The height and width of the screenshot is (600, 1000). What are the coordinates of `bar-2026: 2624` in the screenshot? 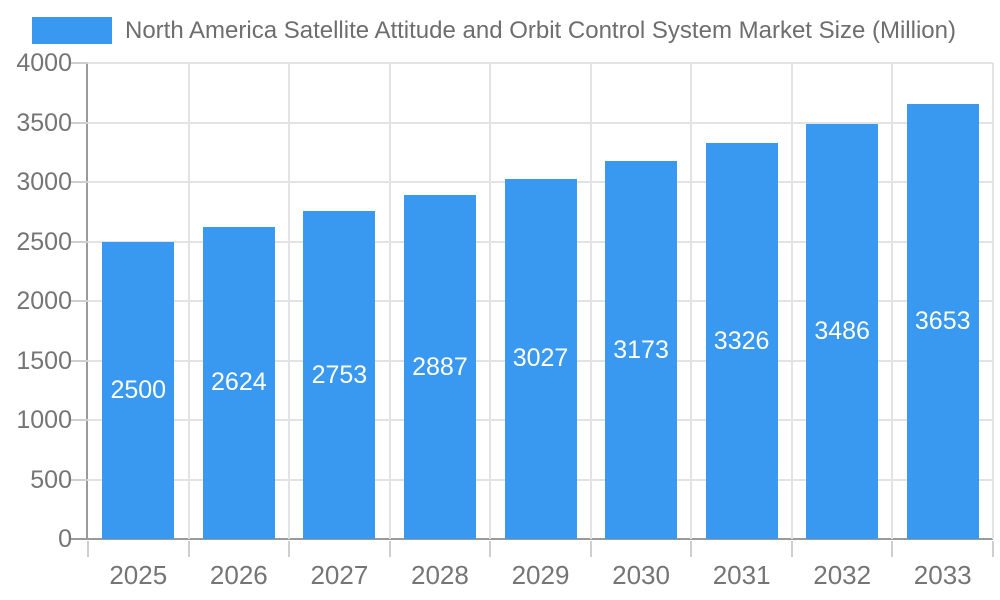 It's located at (238, 382).